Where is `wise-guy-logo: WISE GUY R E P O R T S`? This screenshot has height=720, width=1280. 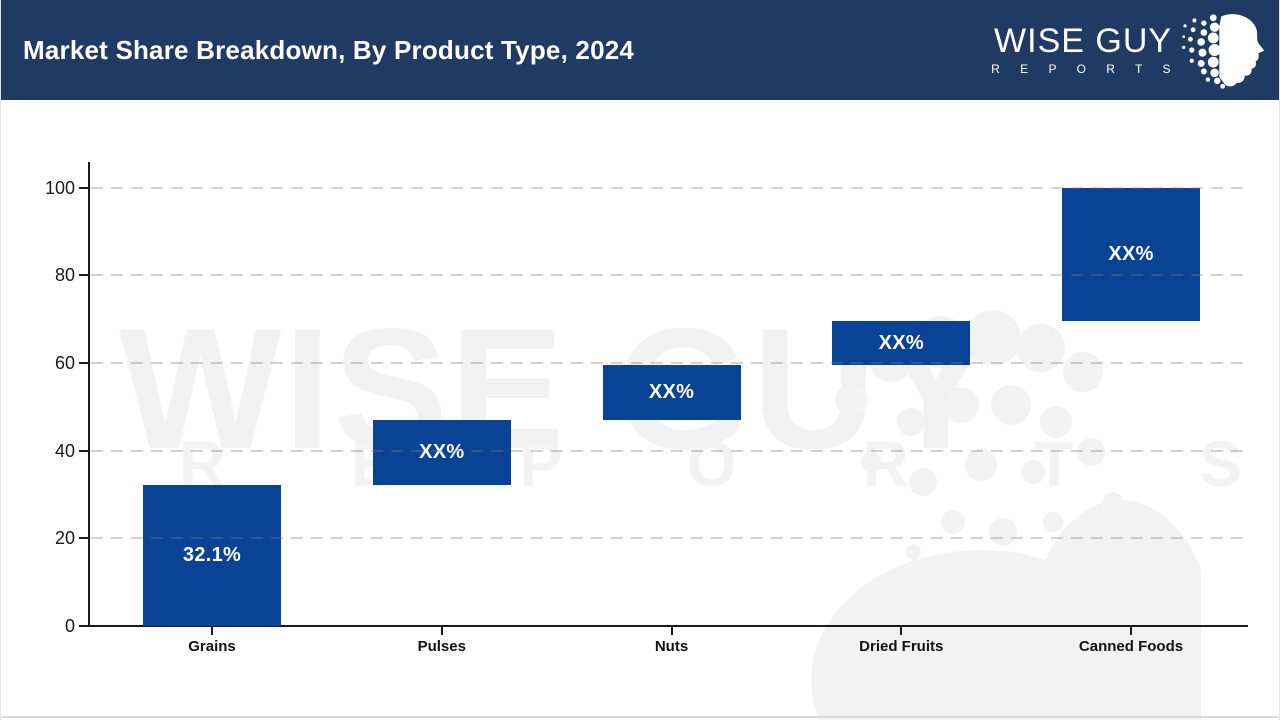
wise-guy-logo: WISE GUY R E P O R T S is located at coordinates (1127, 50).